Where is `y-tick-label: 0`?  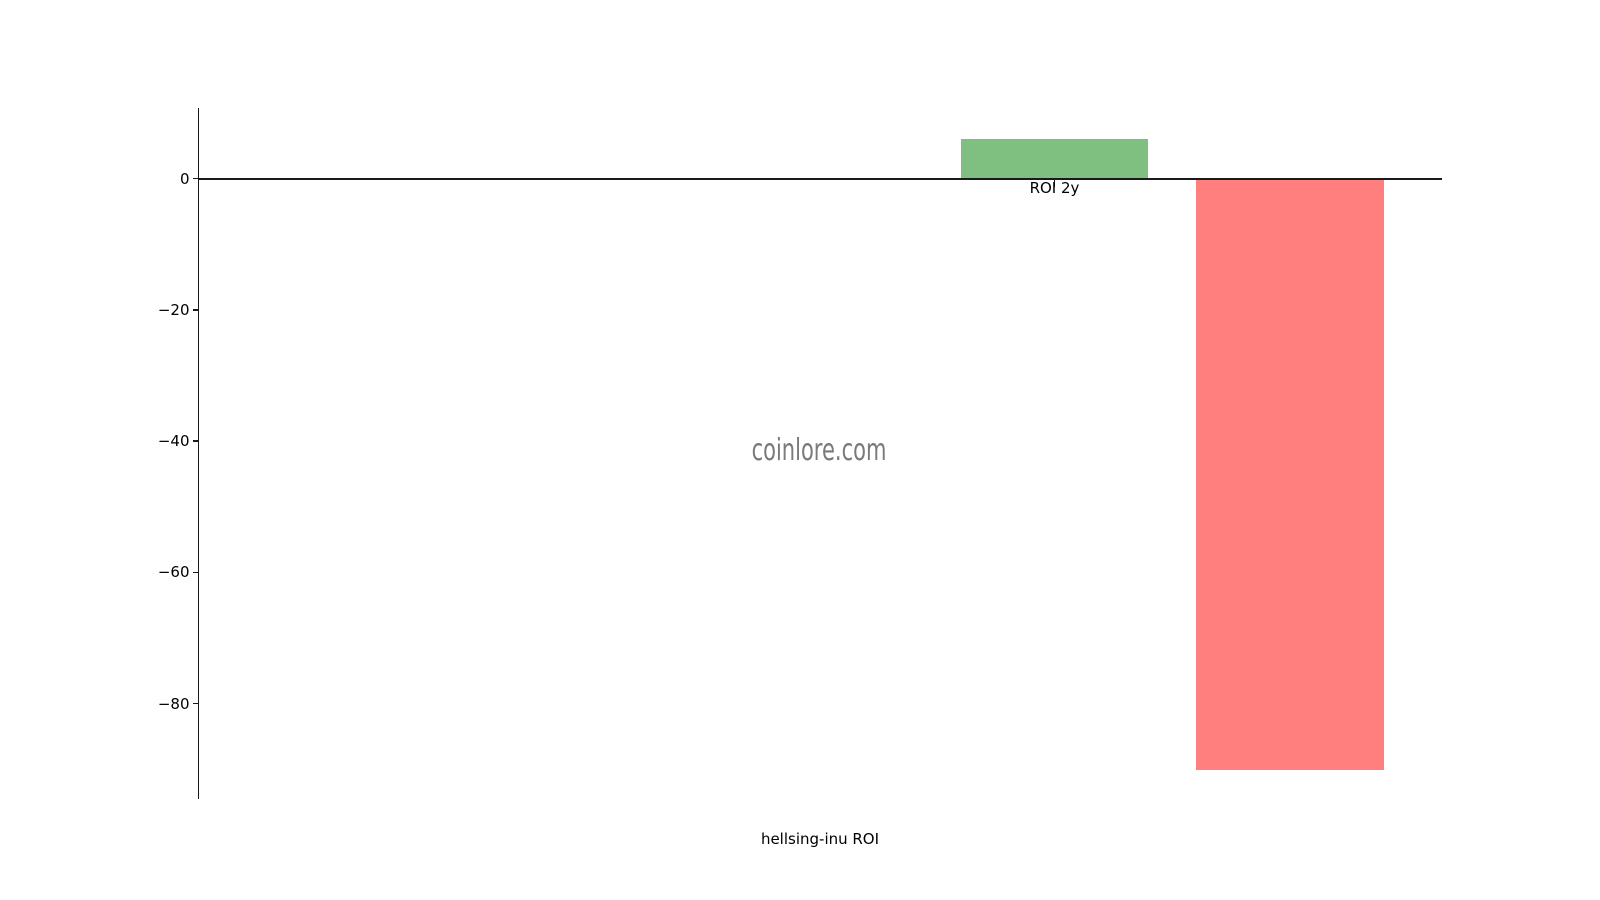 y-tick-label: 0 is located at coordinates (184, 178).